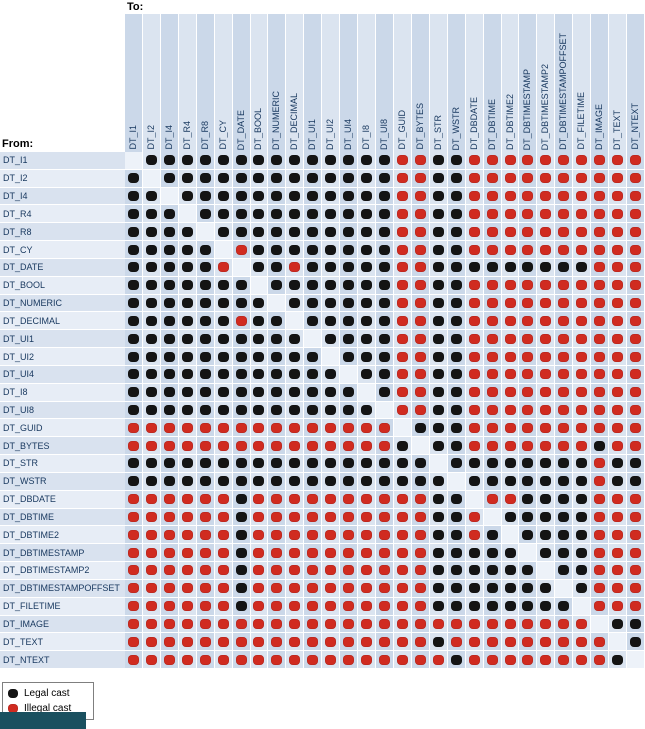 This screenshot has height=729, width=645. What do you see at coordinates (617, 129) in the screenshot?
I see `column-header-label: DT_TEXT` at bounding box center [617, 129].